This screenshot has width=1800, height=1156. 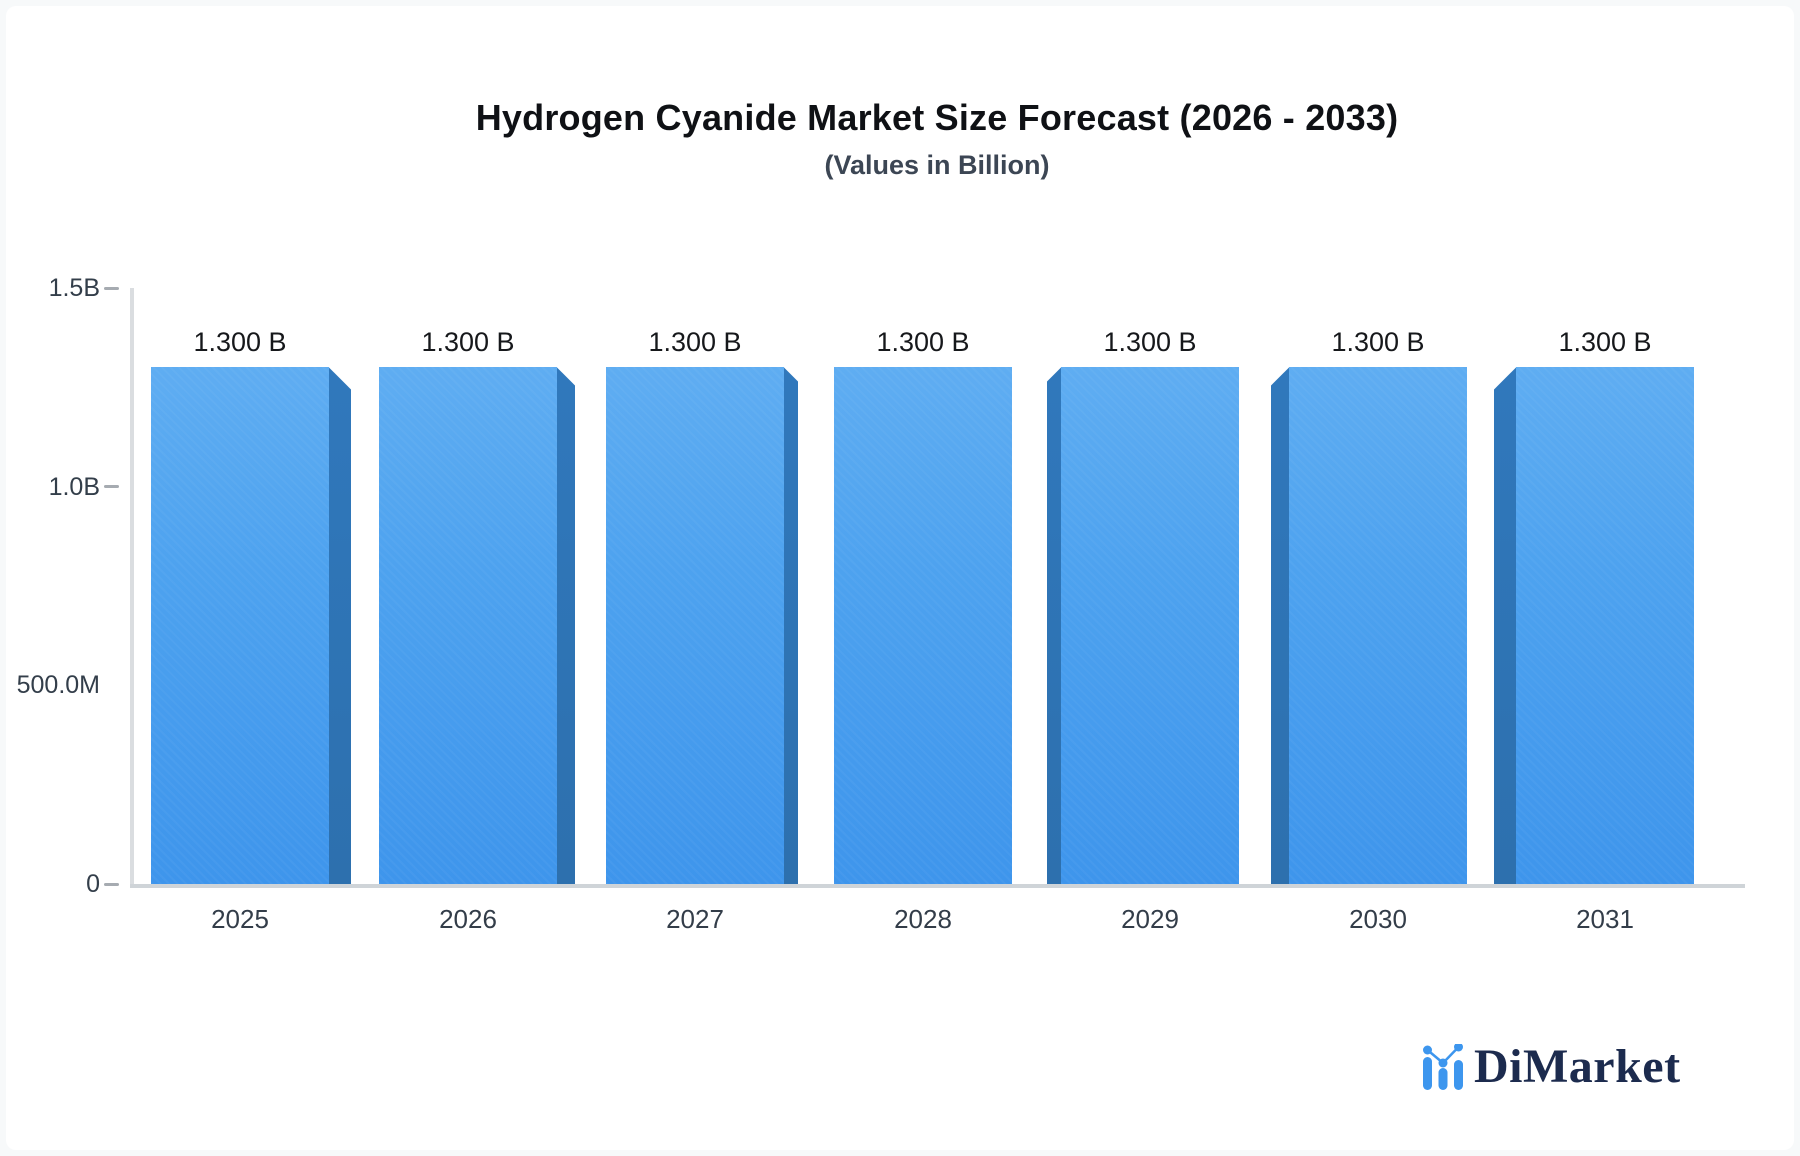 What do you see at coordinates (74, 486) in the screenshot?
I see `y-tick-label: 1.0B` at bounding box center [74, 486].